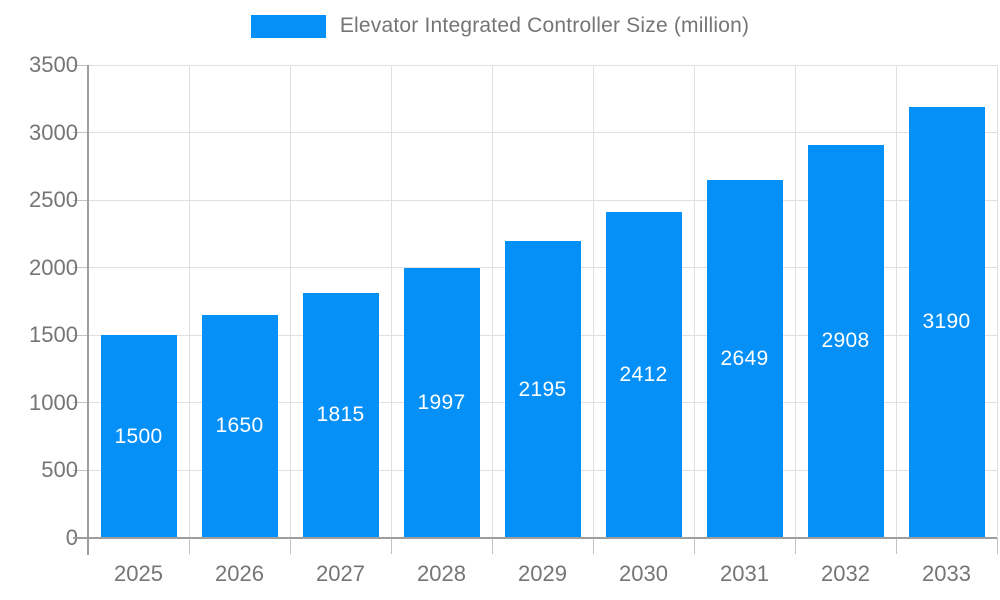 Image resolution: width=1000 pixels, height=600 pixels. I want to click on x-axis-tick-label: 2030, so click(643, 573).